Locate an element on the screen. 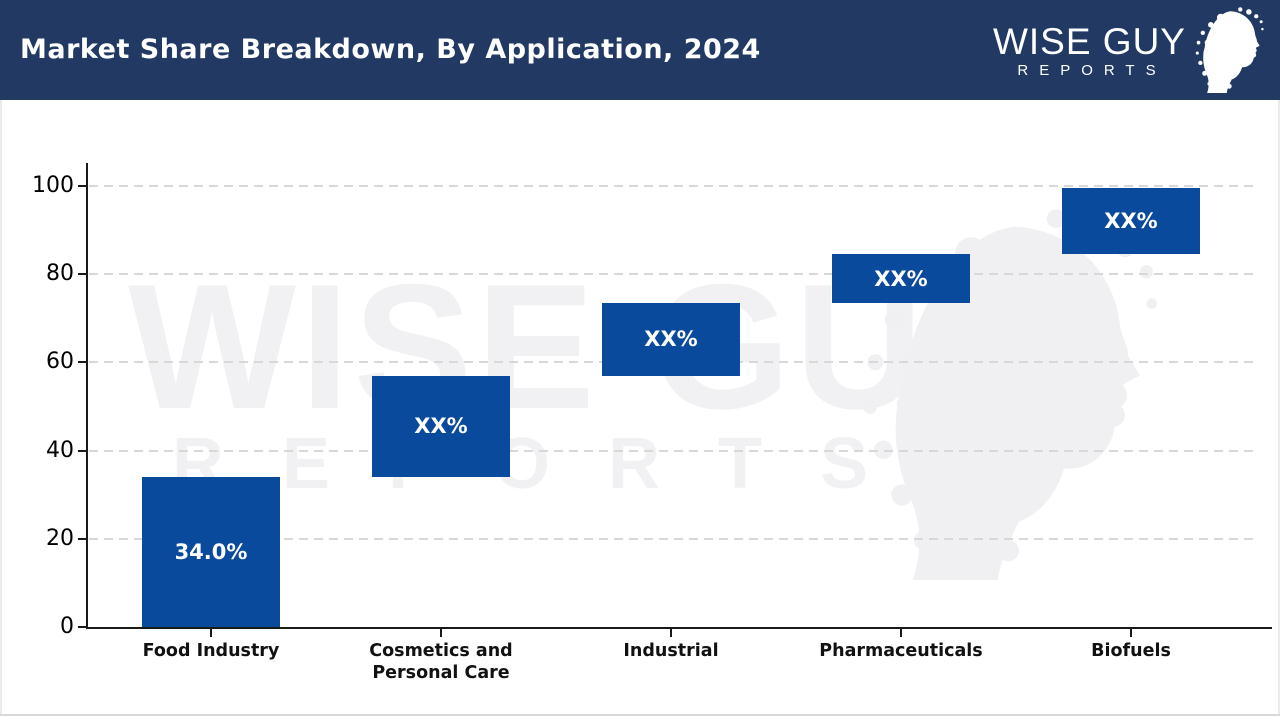  bar-food-industry is located at coordinates (211, 552).